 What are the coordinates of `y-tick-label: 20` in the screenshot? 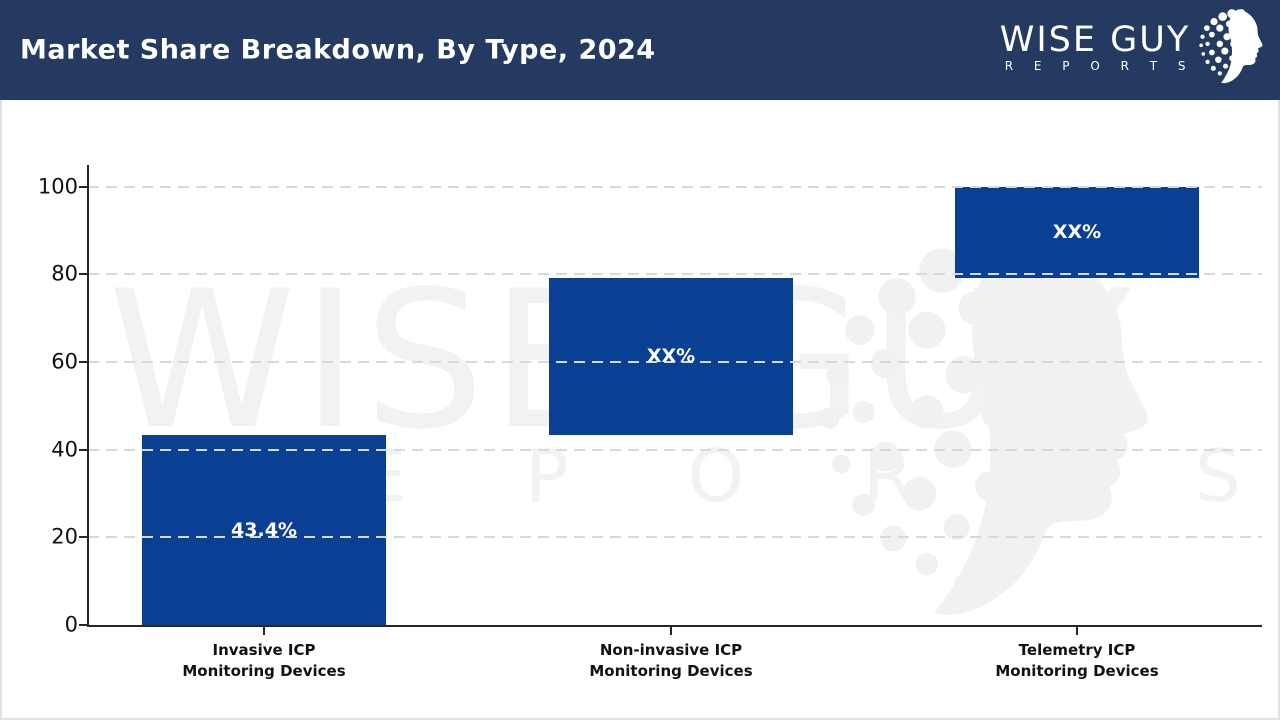 It's located at (64, 536).